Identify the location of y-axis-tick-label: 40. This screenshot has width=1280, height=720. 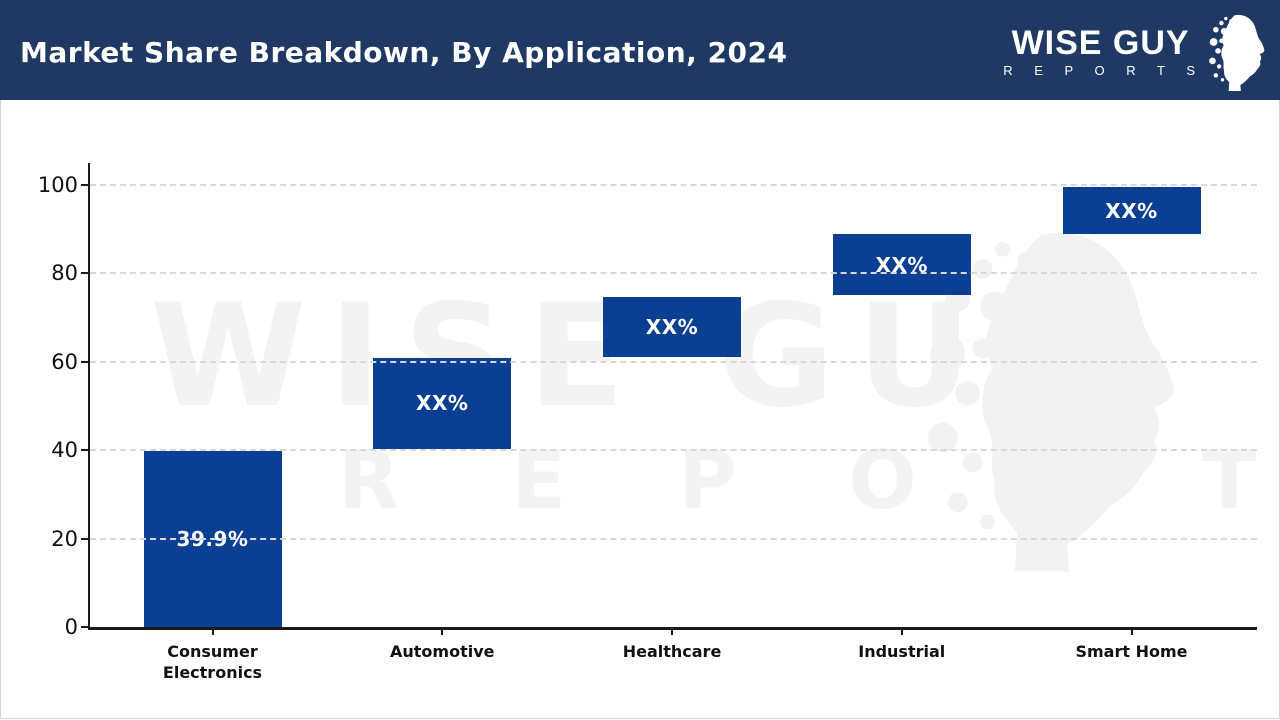
(64, 450).